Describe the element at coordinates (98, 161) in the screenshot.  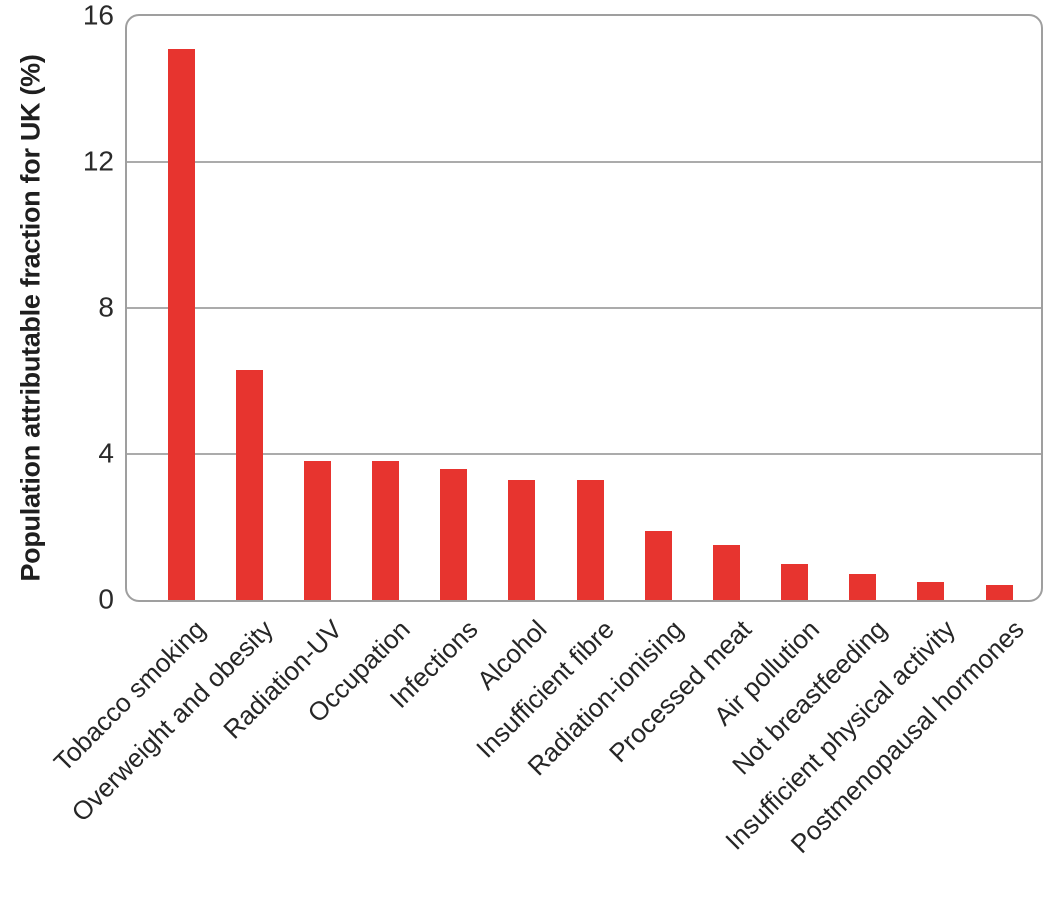
I see `y-axis-tick-label: 12` at that location.